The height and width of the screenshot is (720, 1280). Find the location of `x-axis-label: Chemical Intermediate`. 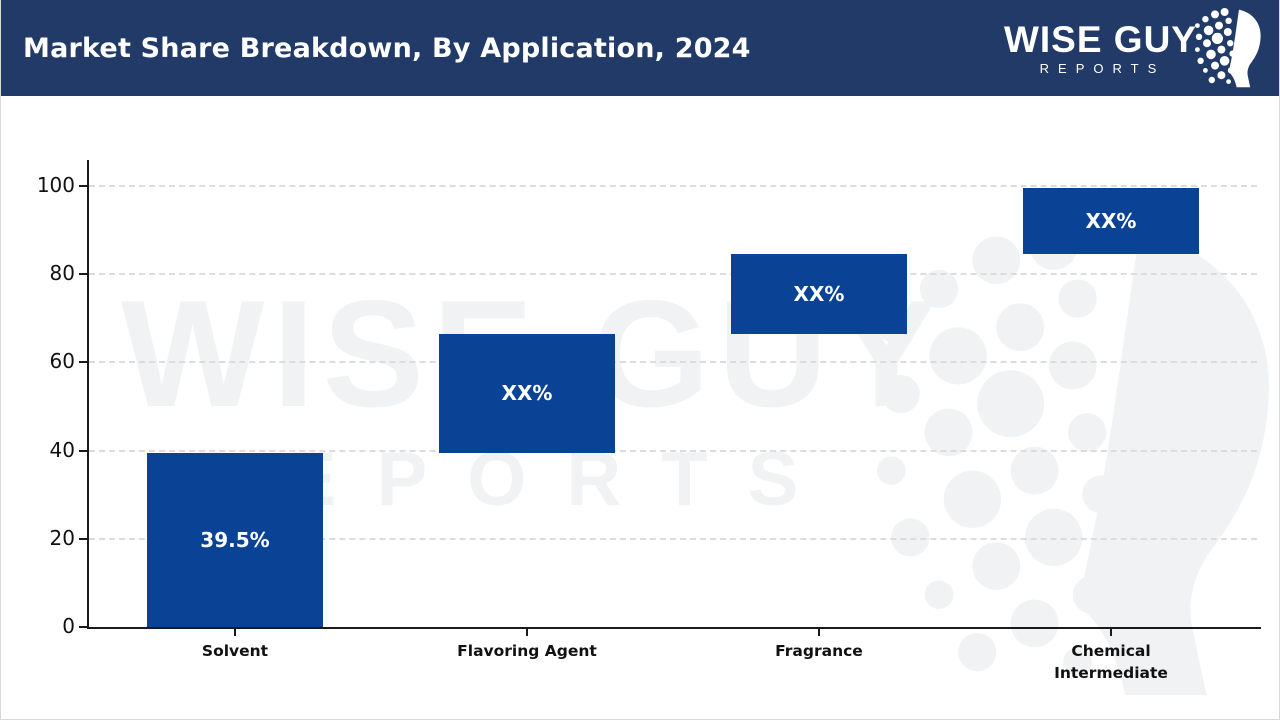

x-axis-label: Chemical Intermediate is located at coordinates (1111, 662).